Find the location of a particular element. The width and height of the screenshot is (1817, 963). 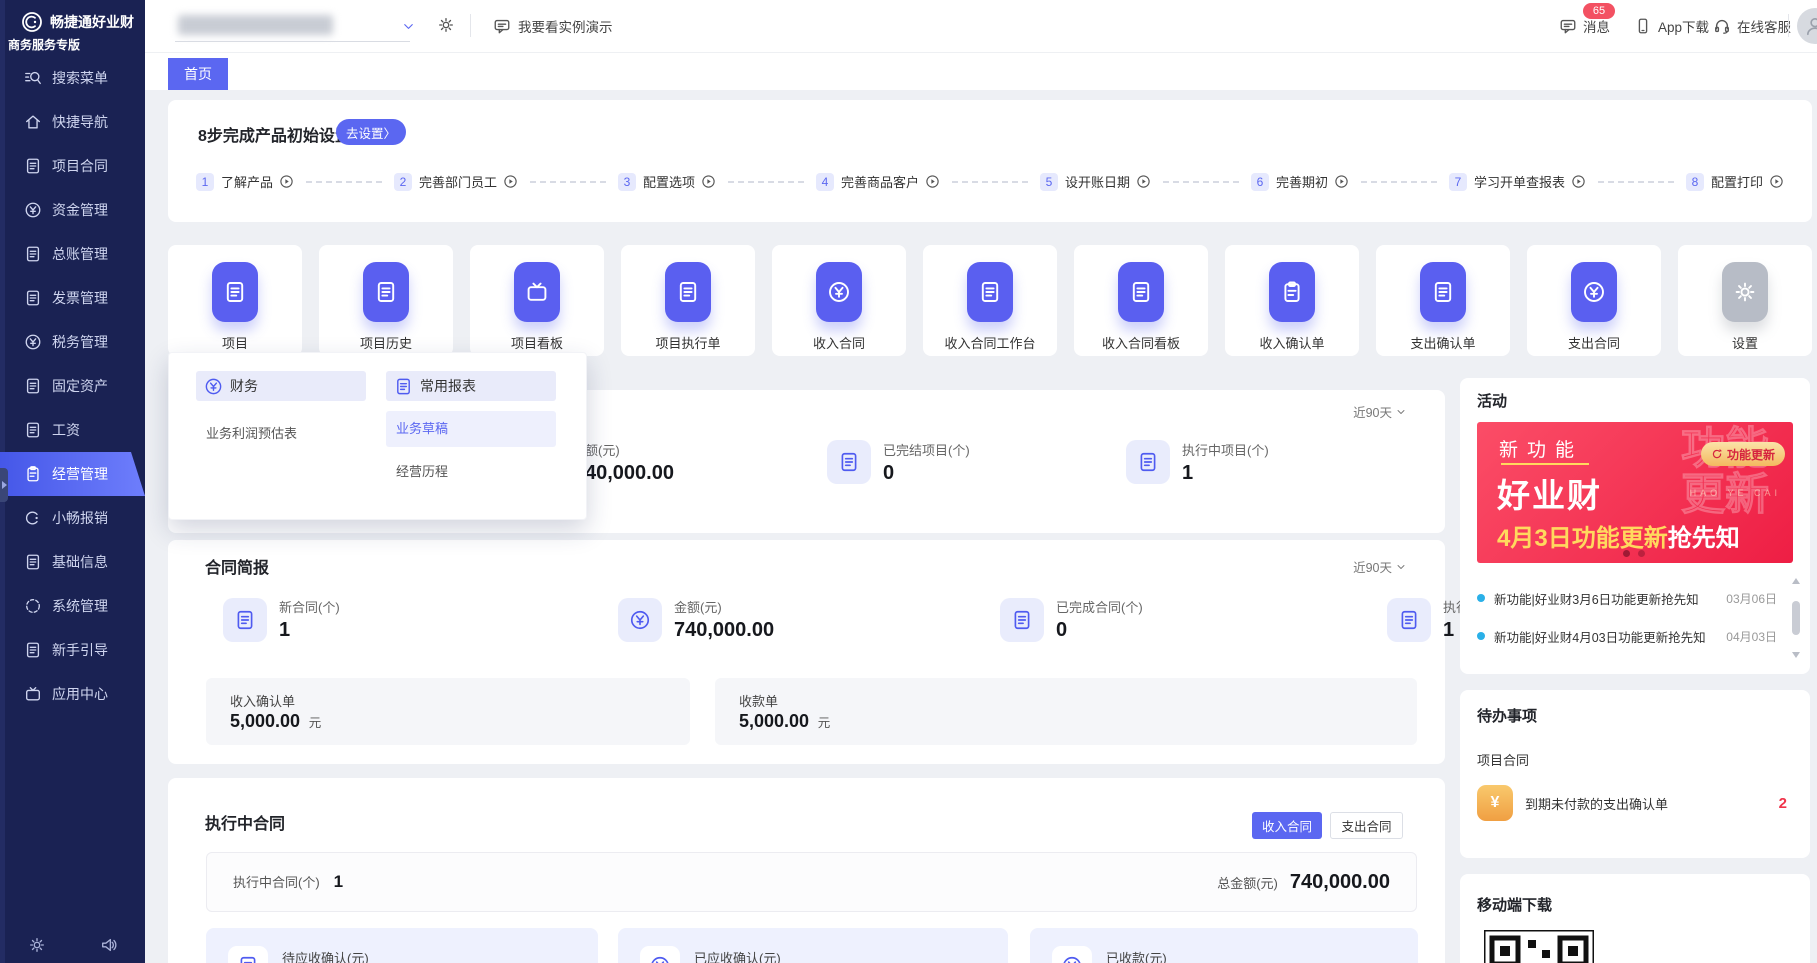

sidebar-item-invoice: 发票管理 is located at coordinates (72, 298).